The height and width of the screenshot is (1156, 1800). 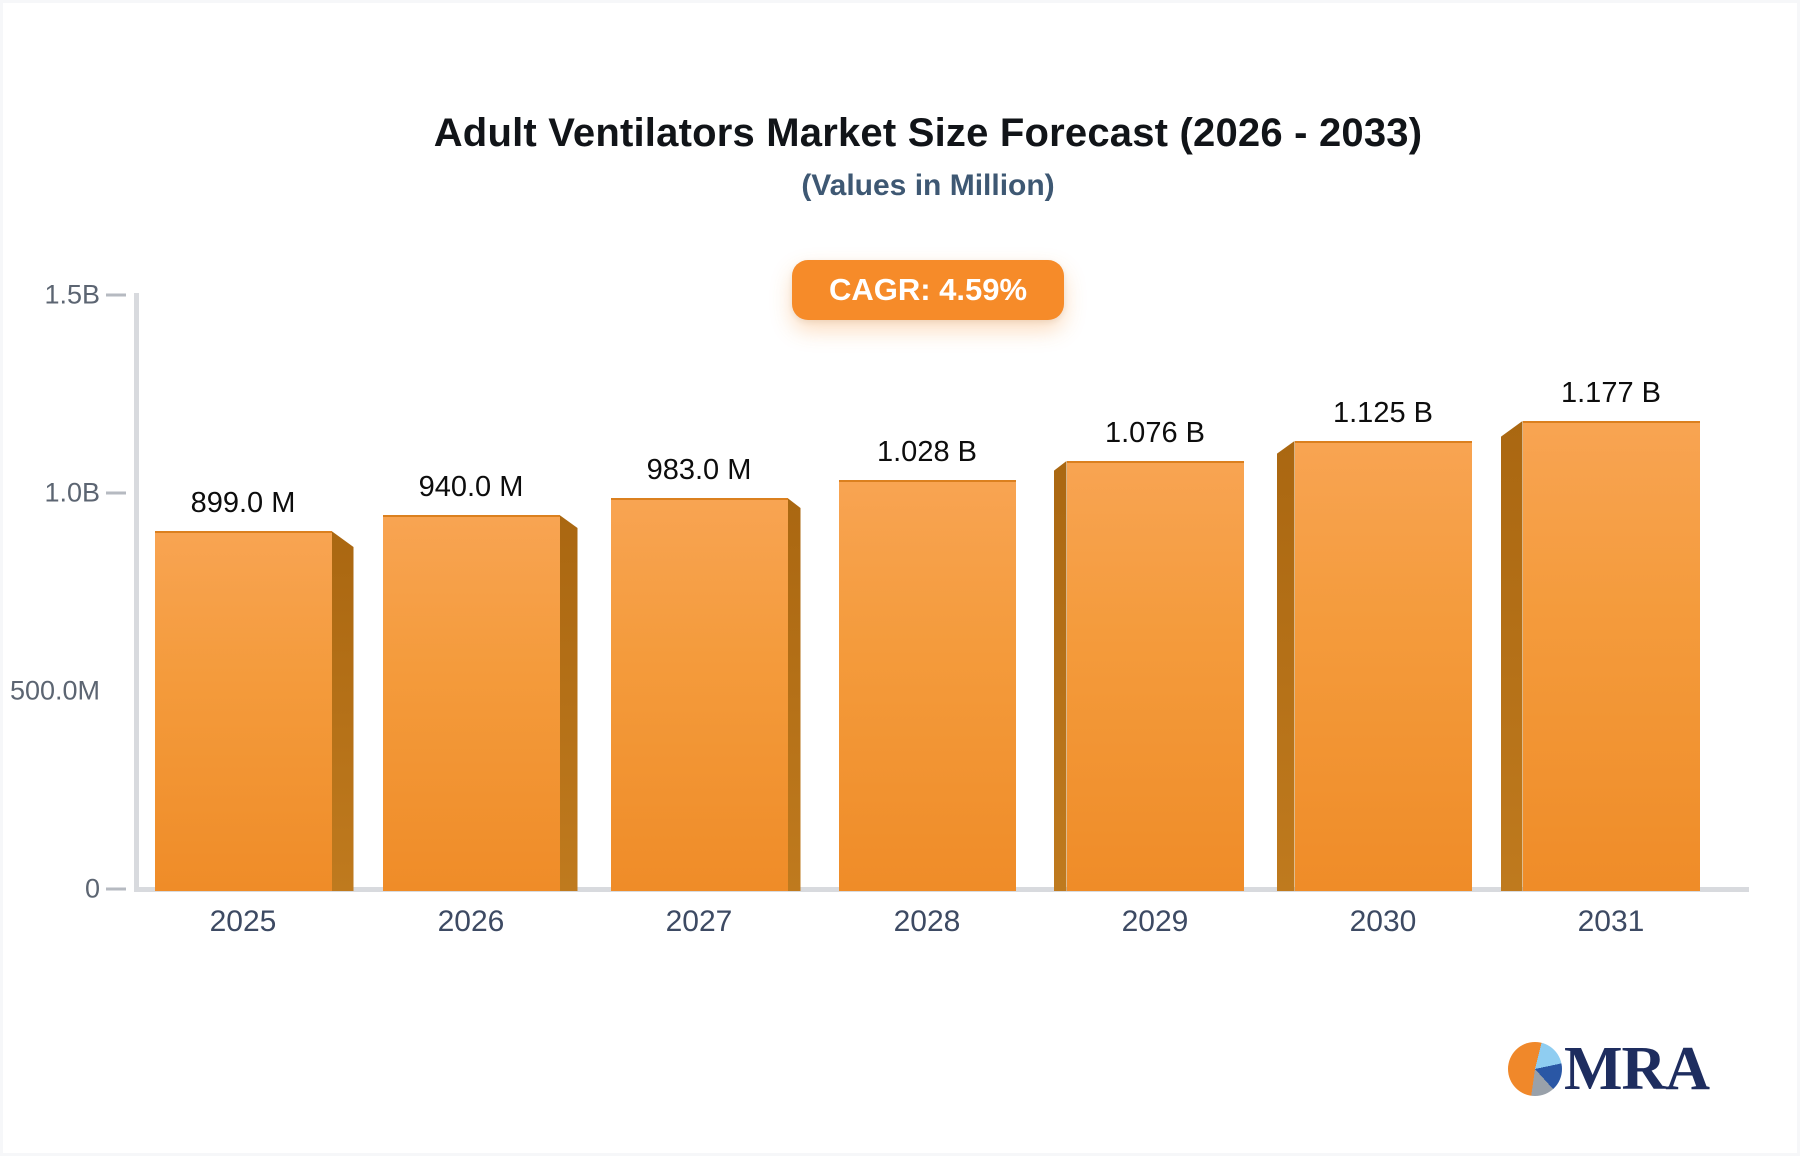 I want to click on bar-side-2030, so click(x=1285, y=666).